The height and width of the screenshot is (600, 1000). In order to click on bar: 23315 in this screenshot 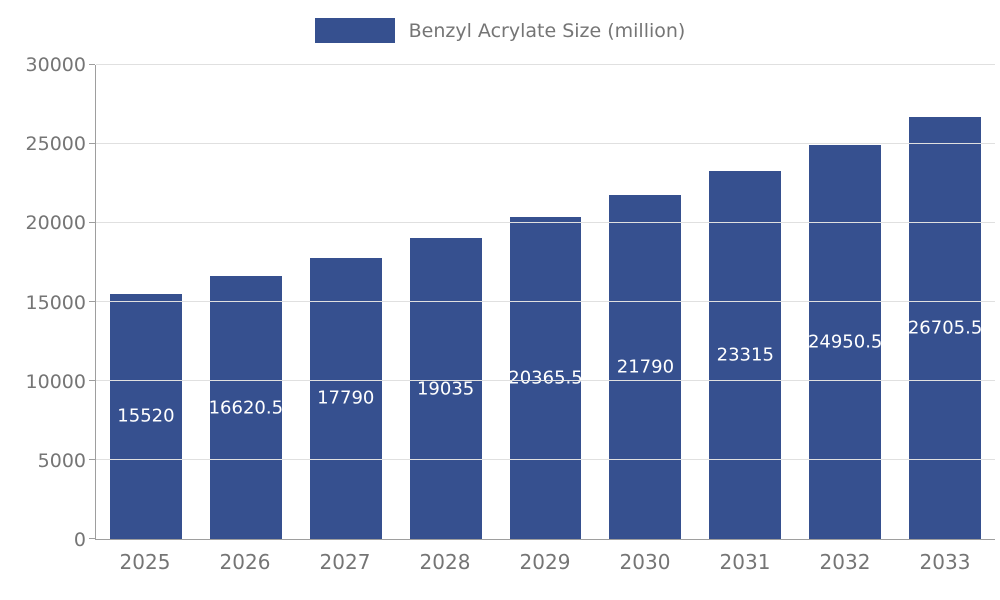, I will do `click(745, 354)`.